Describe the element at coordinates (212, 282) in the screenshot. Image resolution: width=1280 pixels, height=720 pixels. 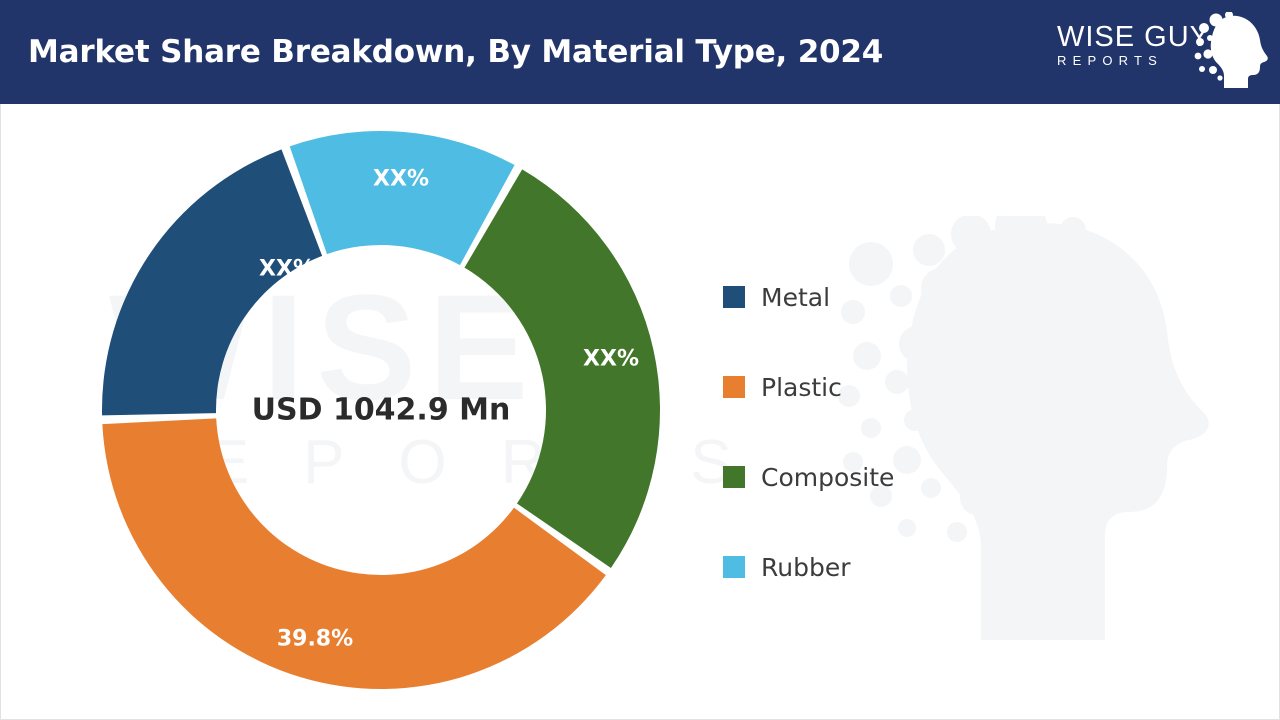
I see `donut-slice-metal` at that location.